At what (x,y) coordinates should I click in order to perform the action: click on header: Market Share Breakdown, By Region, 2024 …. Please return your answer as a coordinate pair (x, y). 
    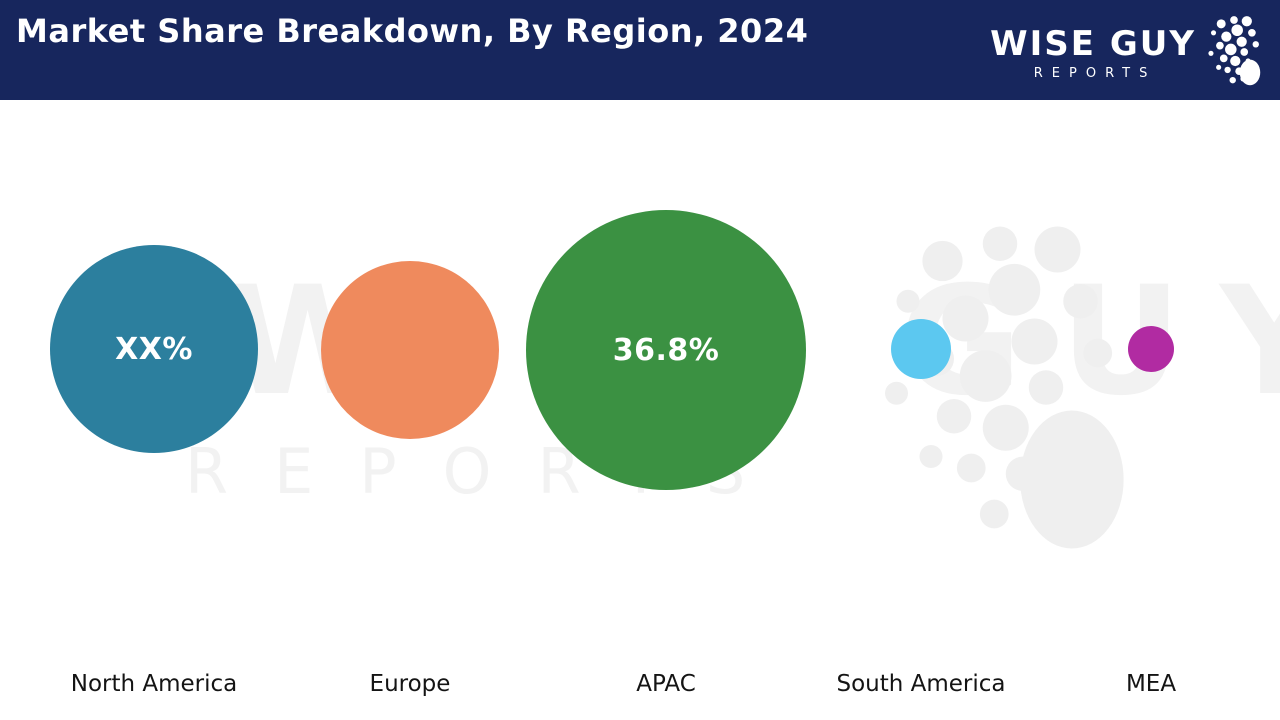
    Looking at the image, I should click on (640, 50).